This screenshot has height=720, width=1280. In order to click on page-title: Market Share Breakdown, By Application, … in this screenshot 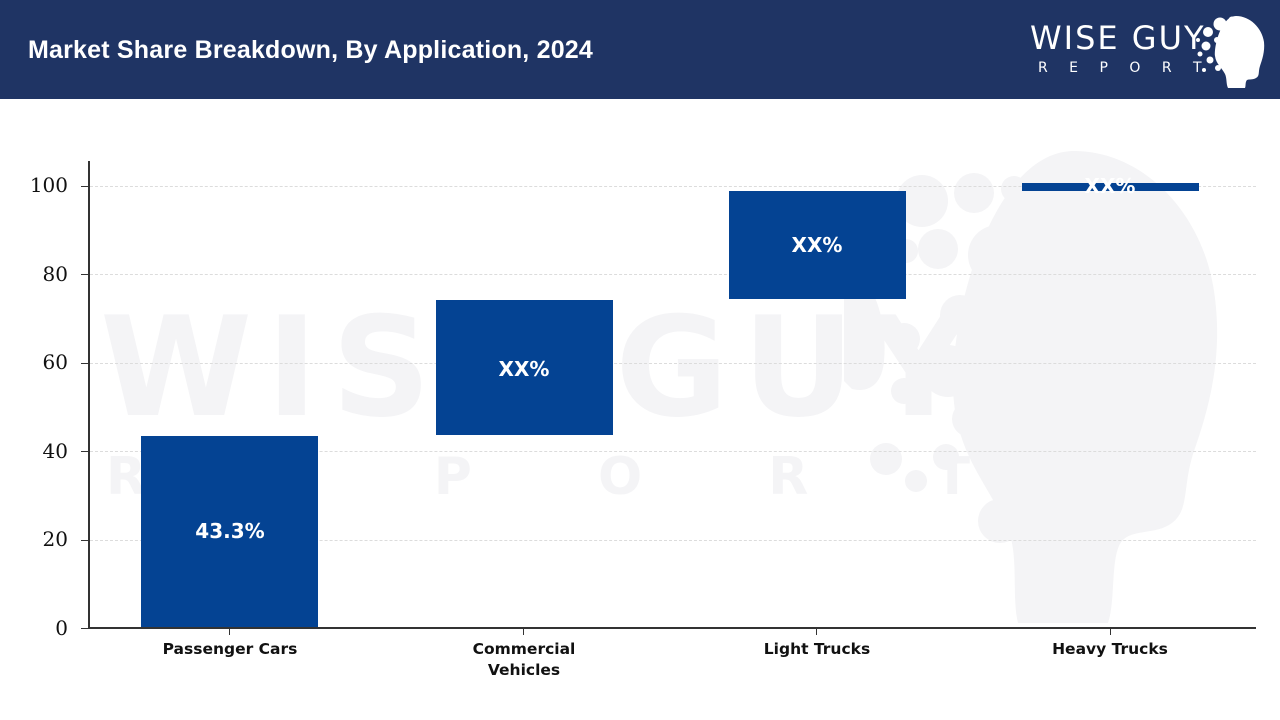, I will do `click(311, 50)`.